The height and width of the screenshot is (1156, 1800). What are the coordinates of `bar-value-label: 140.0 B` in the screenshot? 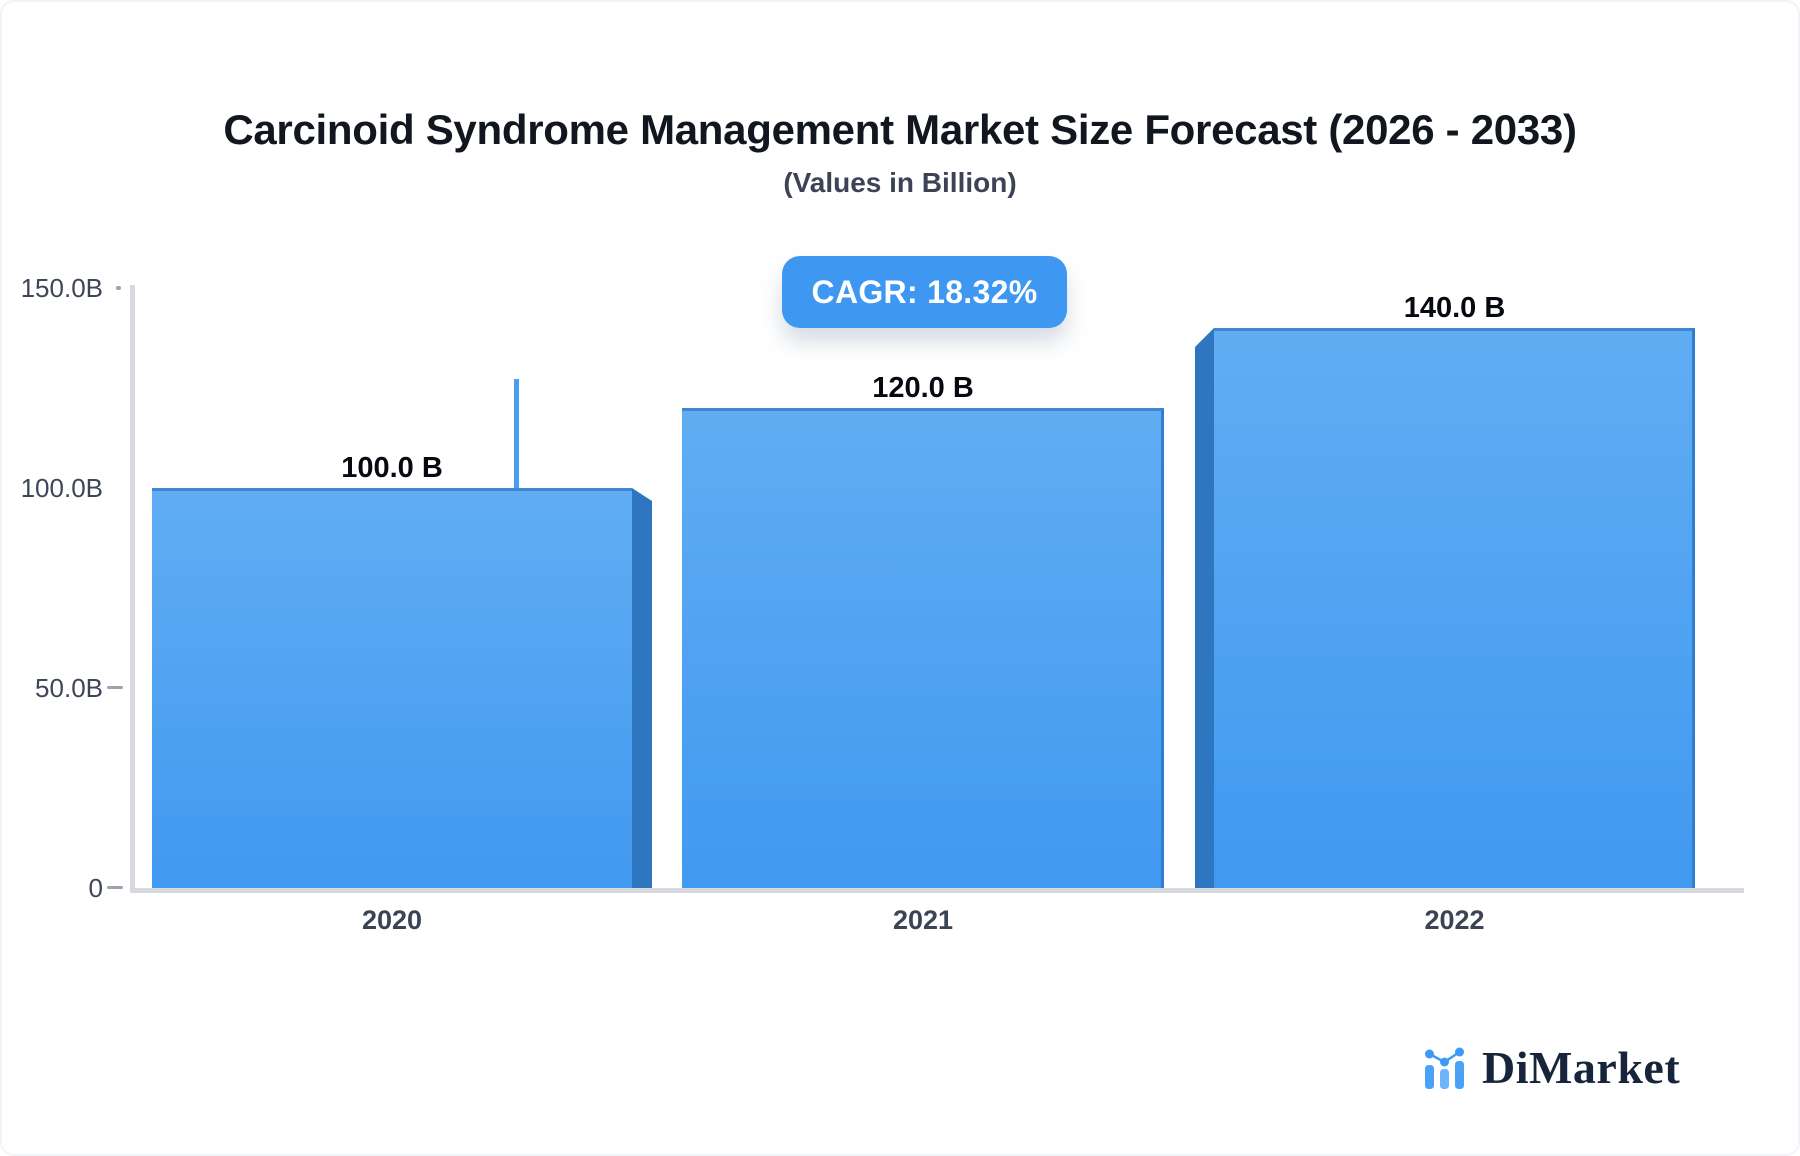 It's located at (1454, 308).